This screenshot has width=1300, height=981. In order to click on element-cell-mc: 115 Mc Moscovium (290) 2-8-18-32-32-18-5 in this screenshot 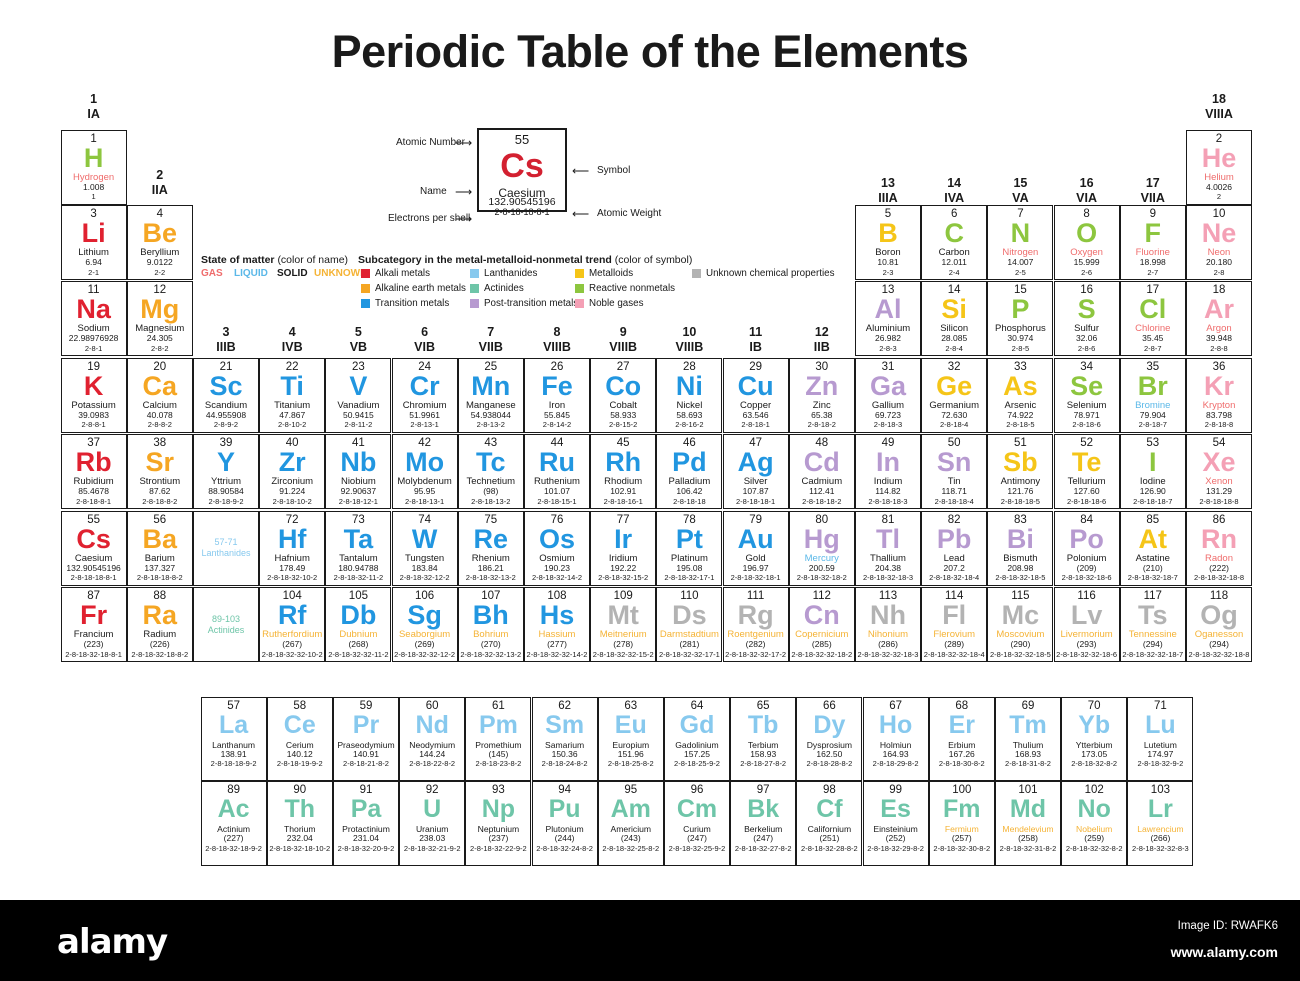, I will do `click(1020, 625)`.